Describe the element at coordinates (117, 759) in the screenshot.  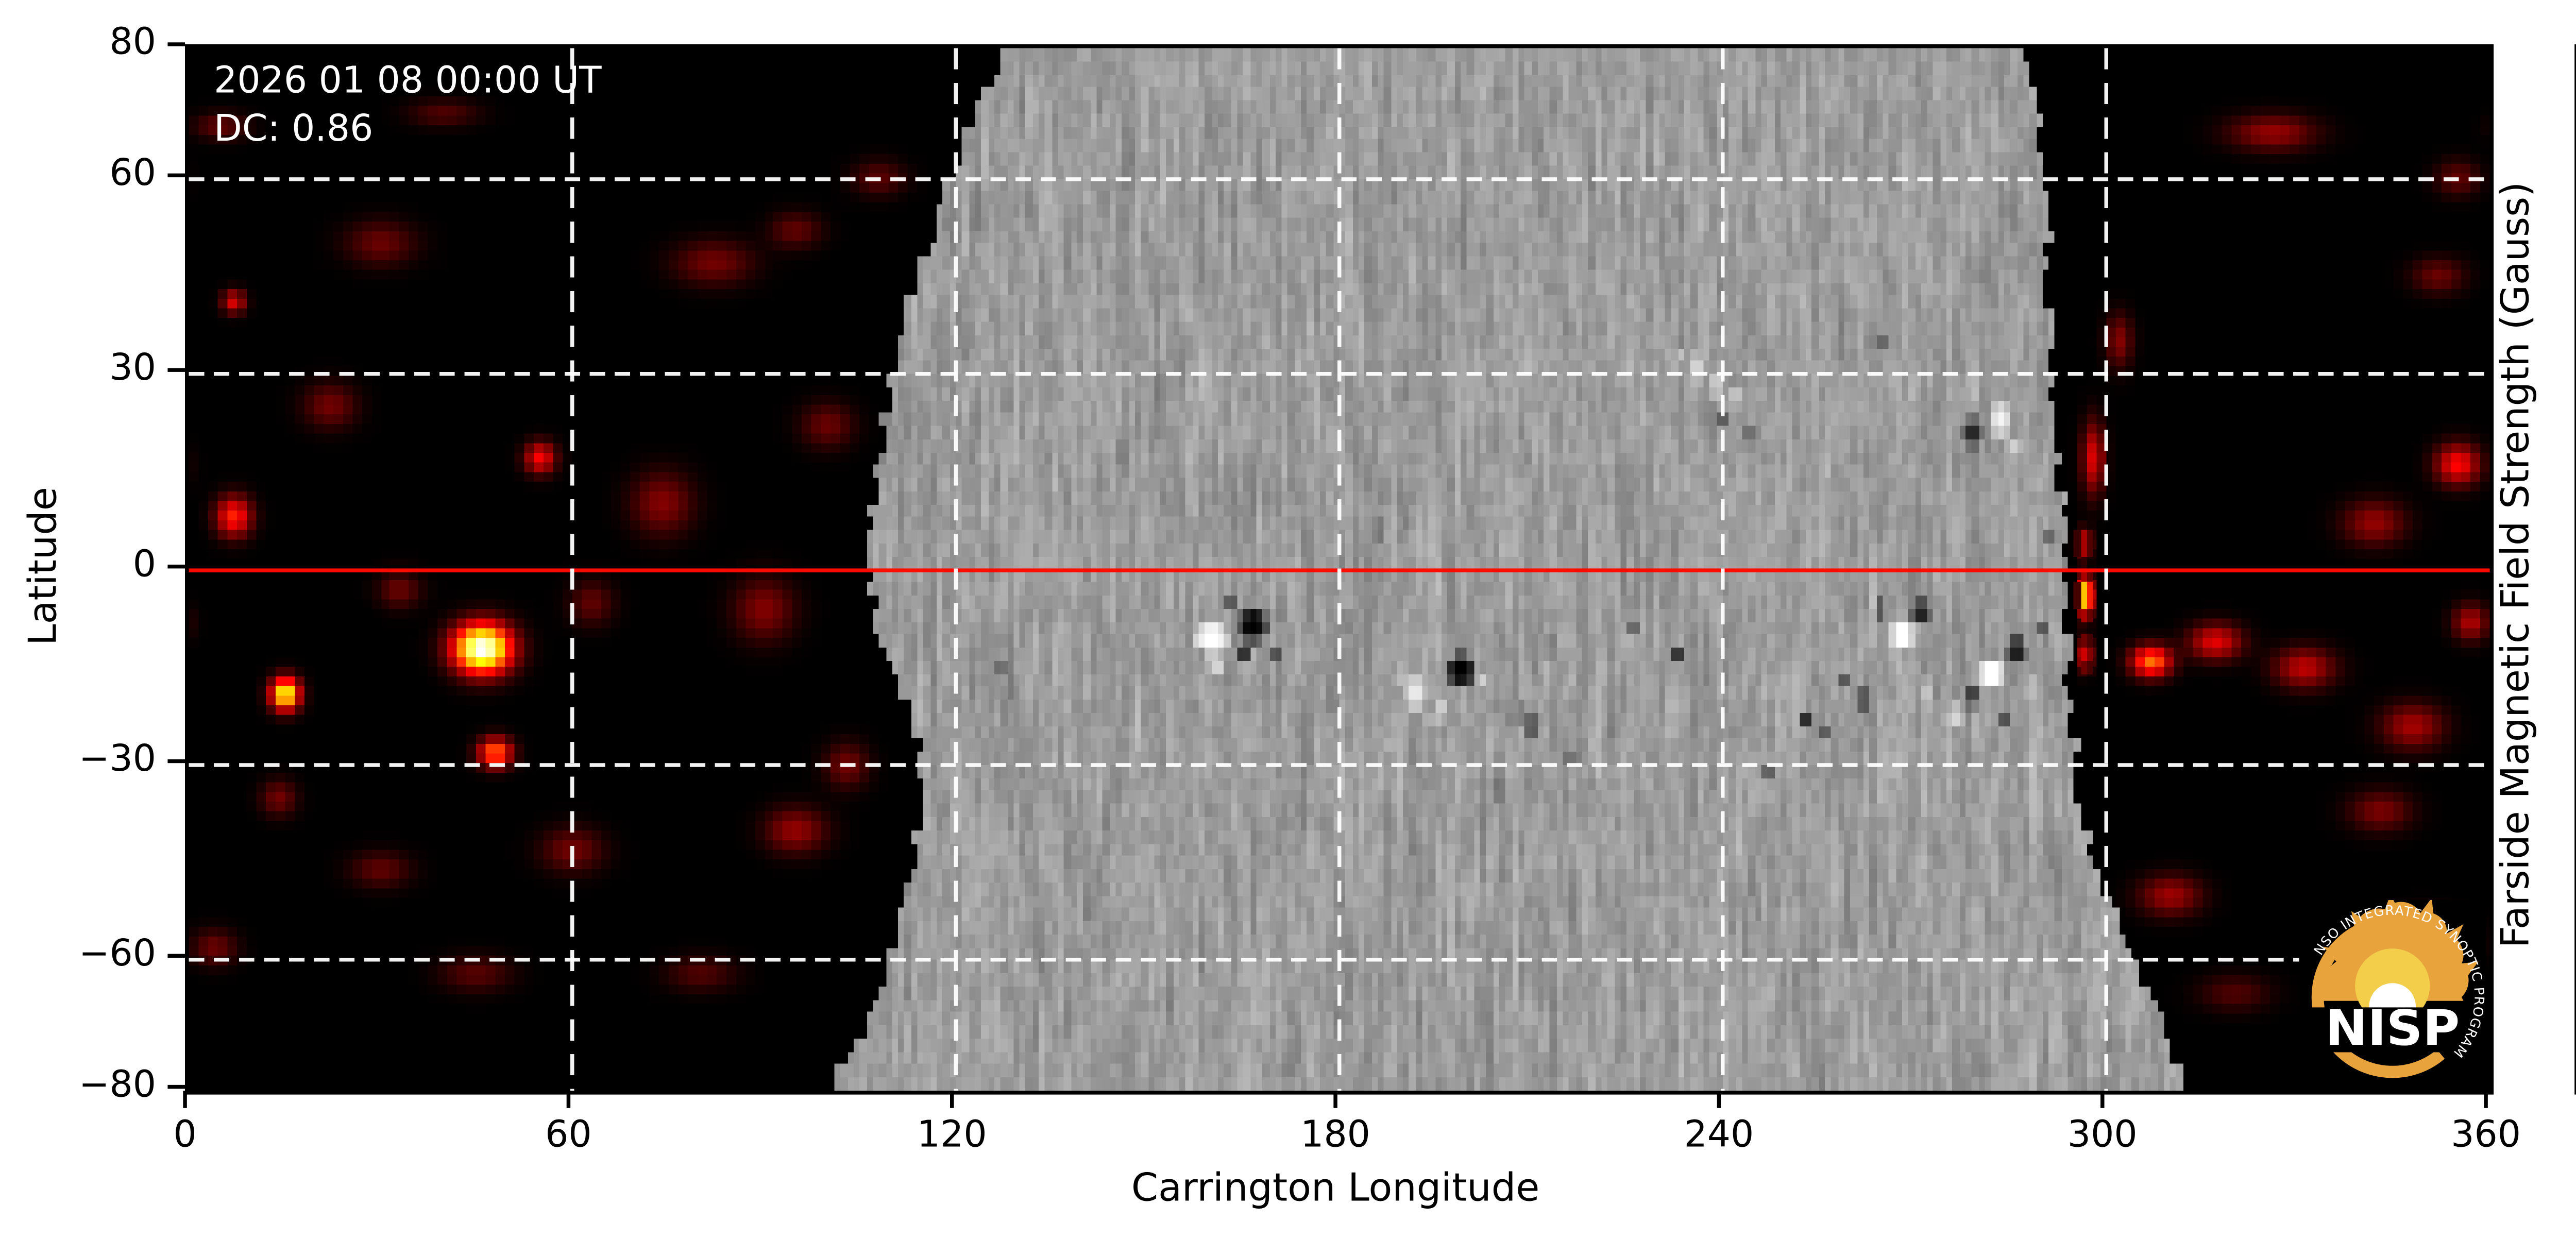
I see `y-tick-label: −30` at that location.